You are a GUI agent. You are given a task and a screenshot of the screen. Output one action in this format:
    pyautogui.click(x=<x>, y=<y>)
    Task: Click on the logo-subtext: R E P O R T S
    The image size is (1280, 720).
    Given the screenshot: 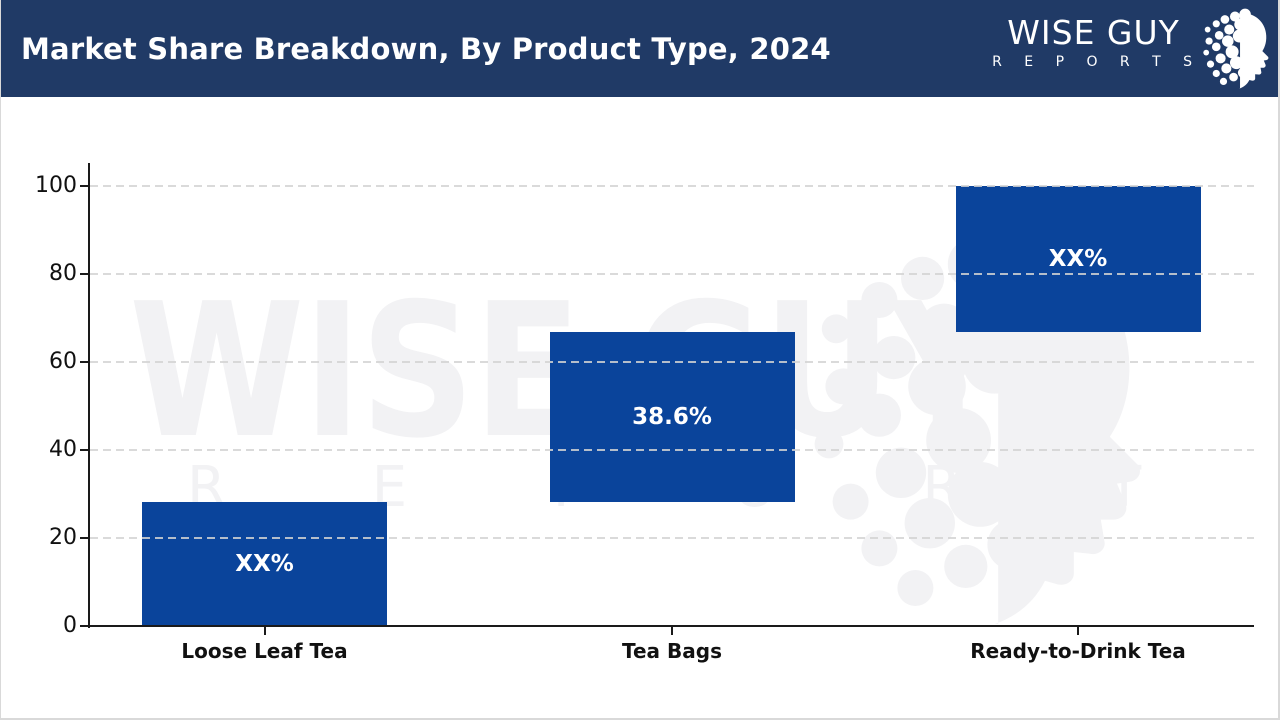 What is the action you would take?
    pyautogui.click(x=1096, y=61)
    